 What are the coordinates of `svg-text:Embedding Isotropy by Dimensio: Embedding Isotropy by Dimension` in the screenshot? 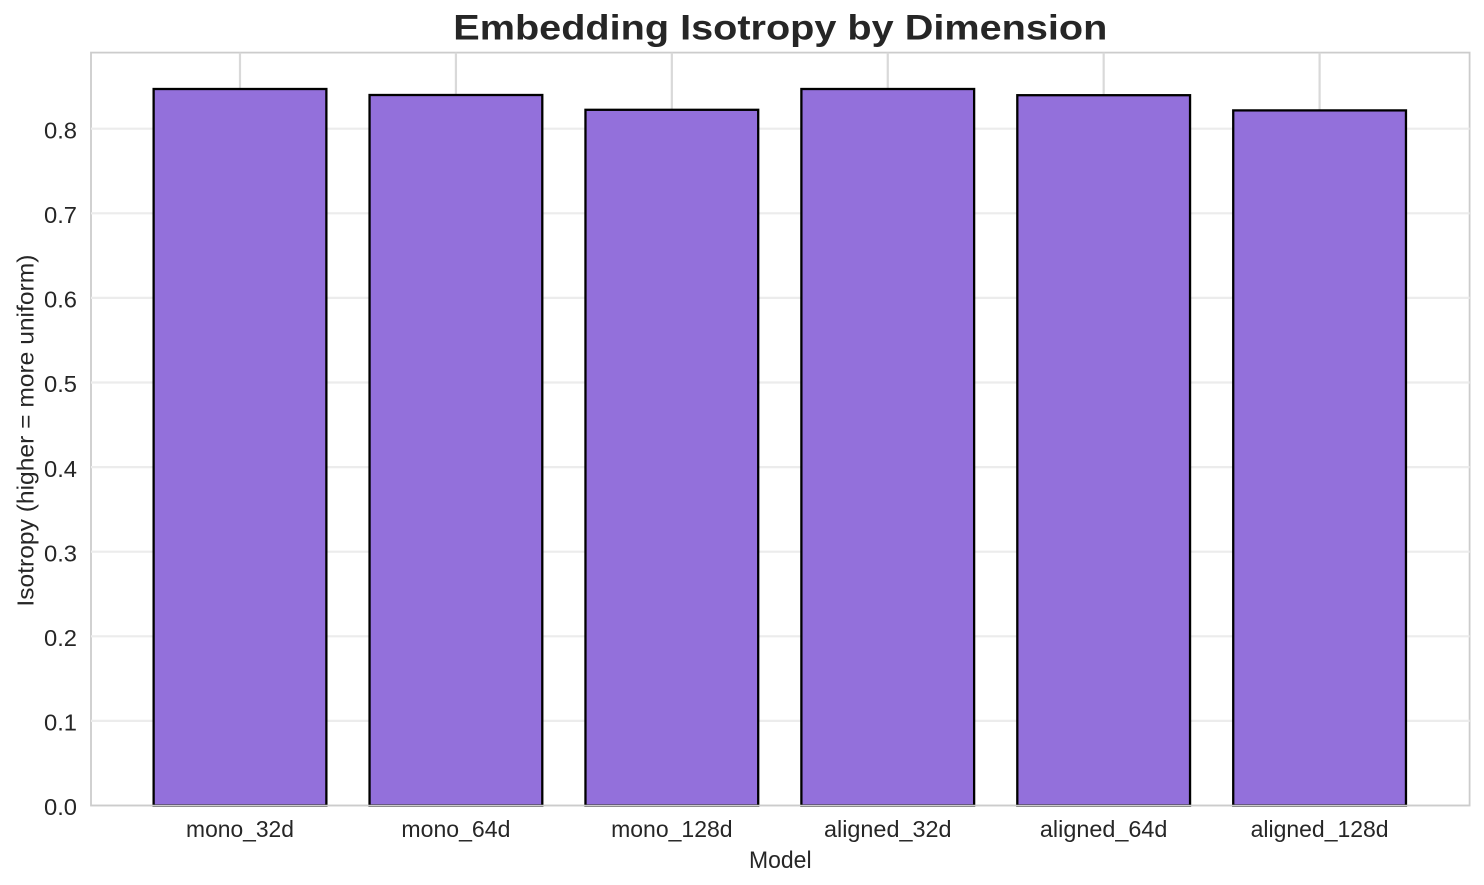 It's located at (780, 28).